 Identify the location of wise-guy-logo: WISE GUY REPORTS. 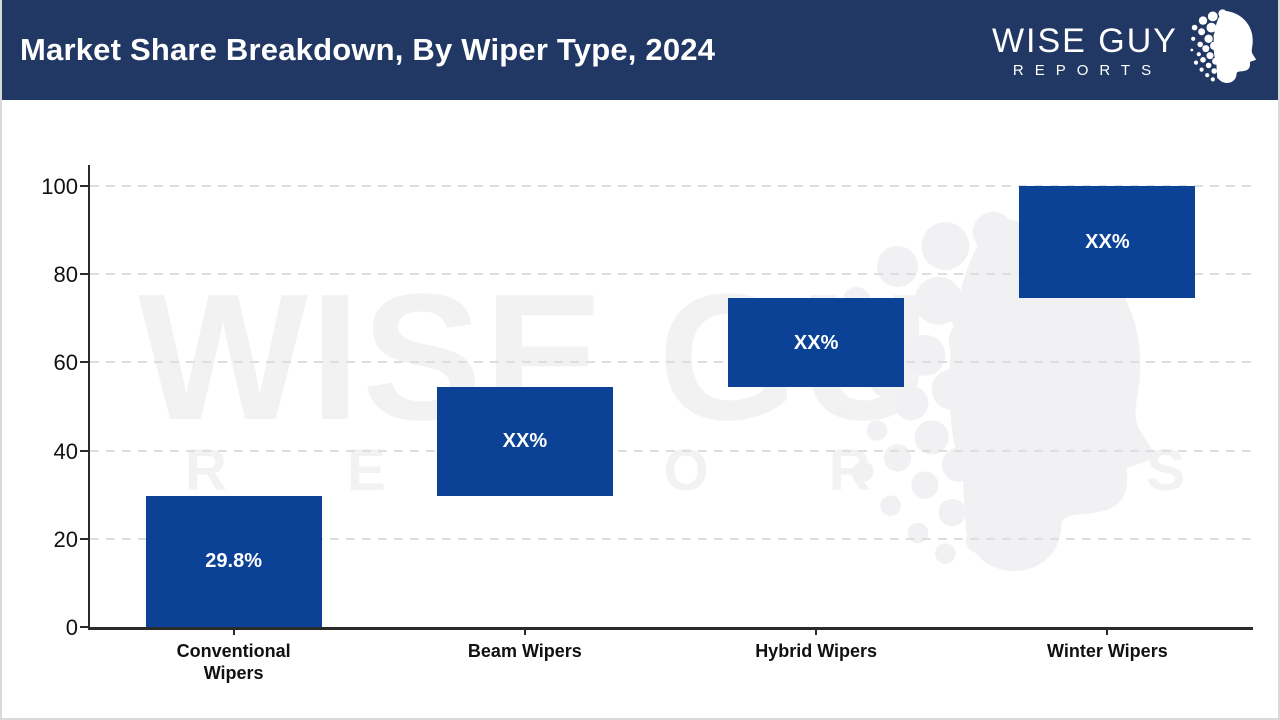
(1129, 50).